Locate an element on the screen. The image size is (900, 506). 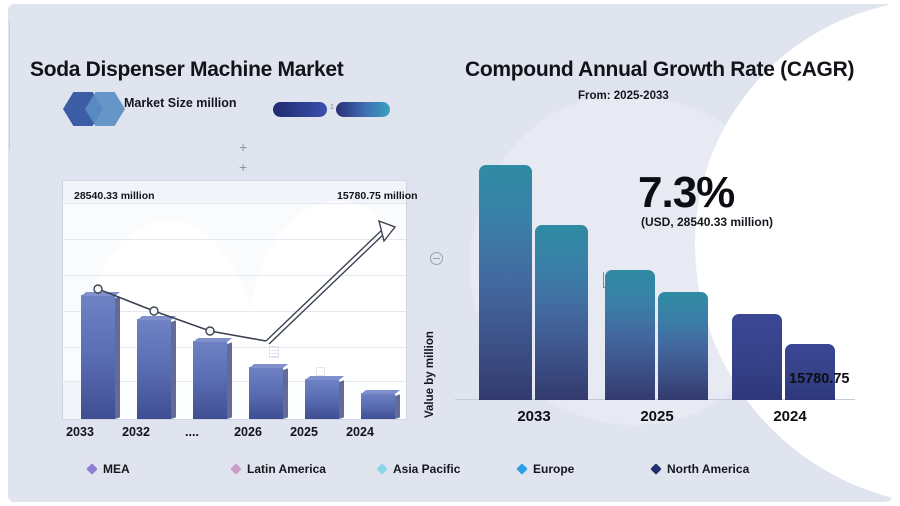
cagr-value: 7.3% is located at coordinates (686, 192).